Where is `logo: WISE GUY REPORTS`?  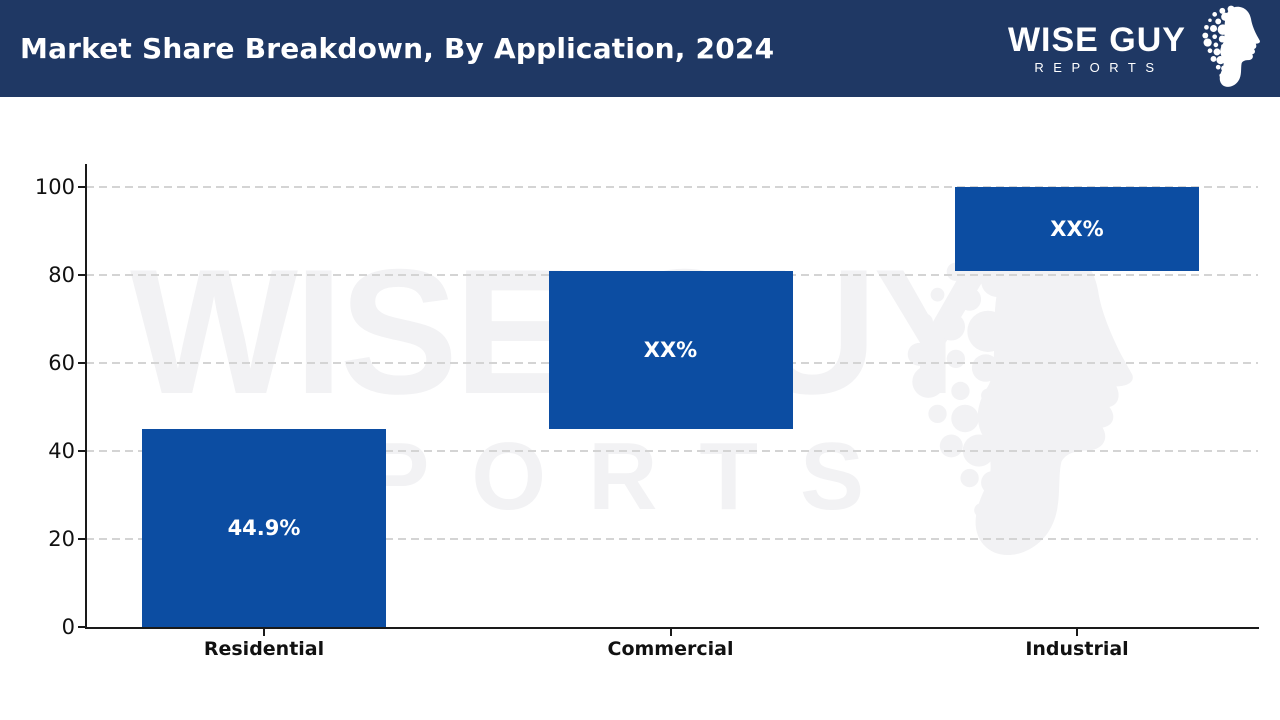 logo: WISE GUY REPORTS is located at coordinates (1137, 49).